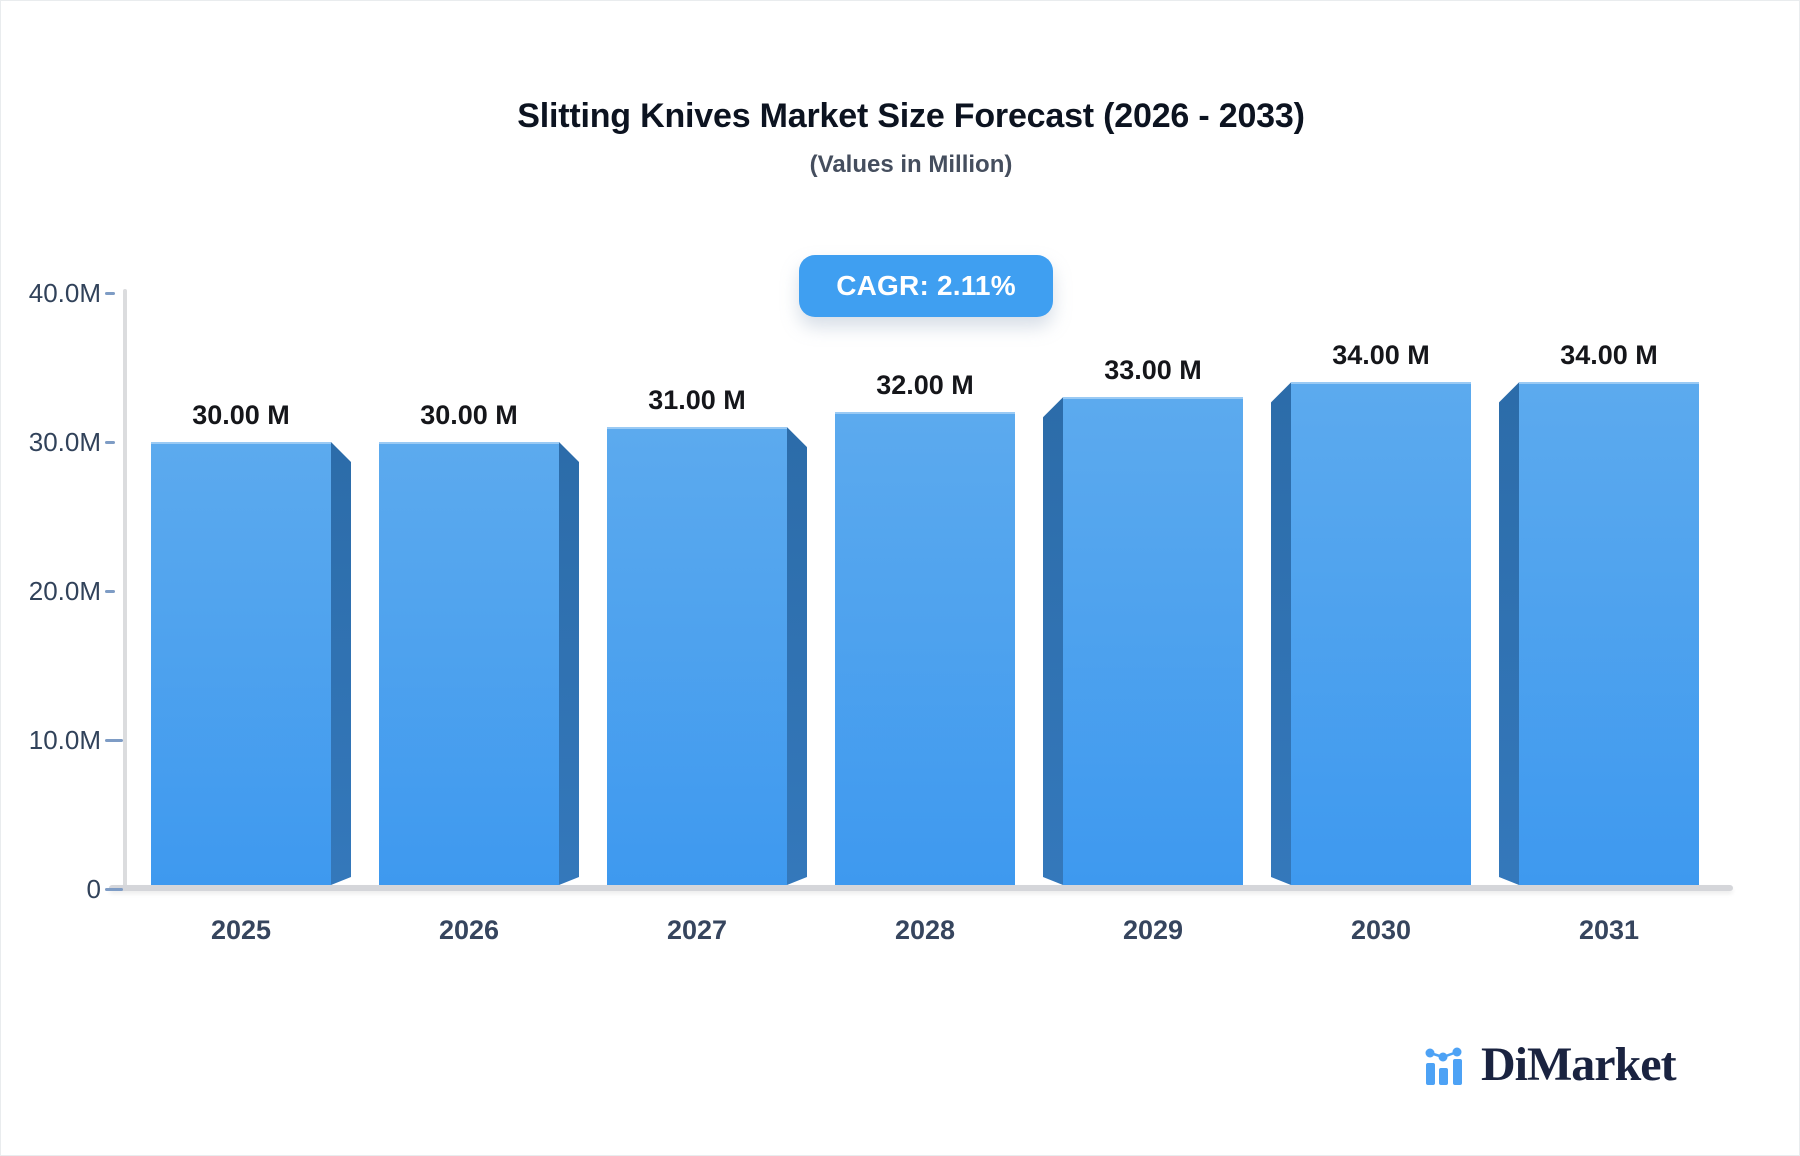 Image resolution: width=1800 pixels, height=1156 pixels. What do you see at coordinates (469, 930) in the screenshot?
I see `x-tick-label: 2026` at bounding box center [469, 930].